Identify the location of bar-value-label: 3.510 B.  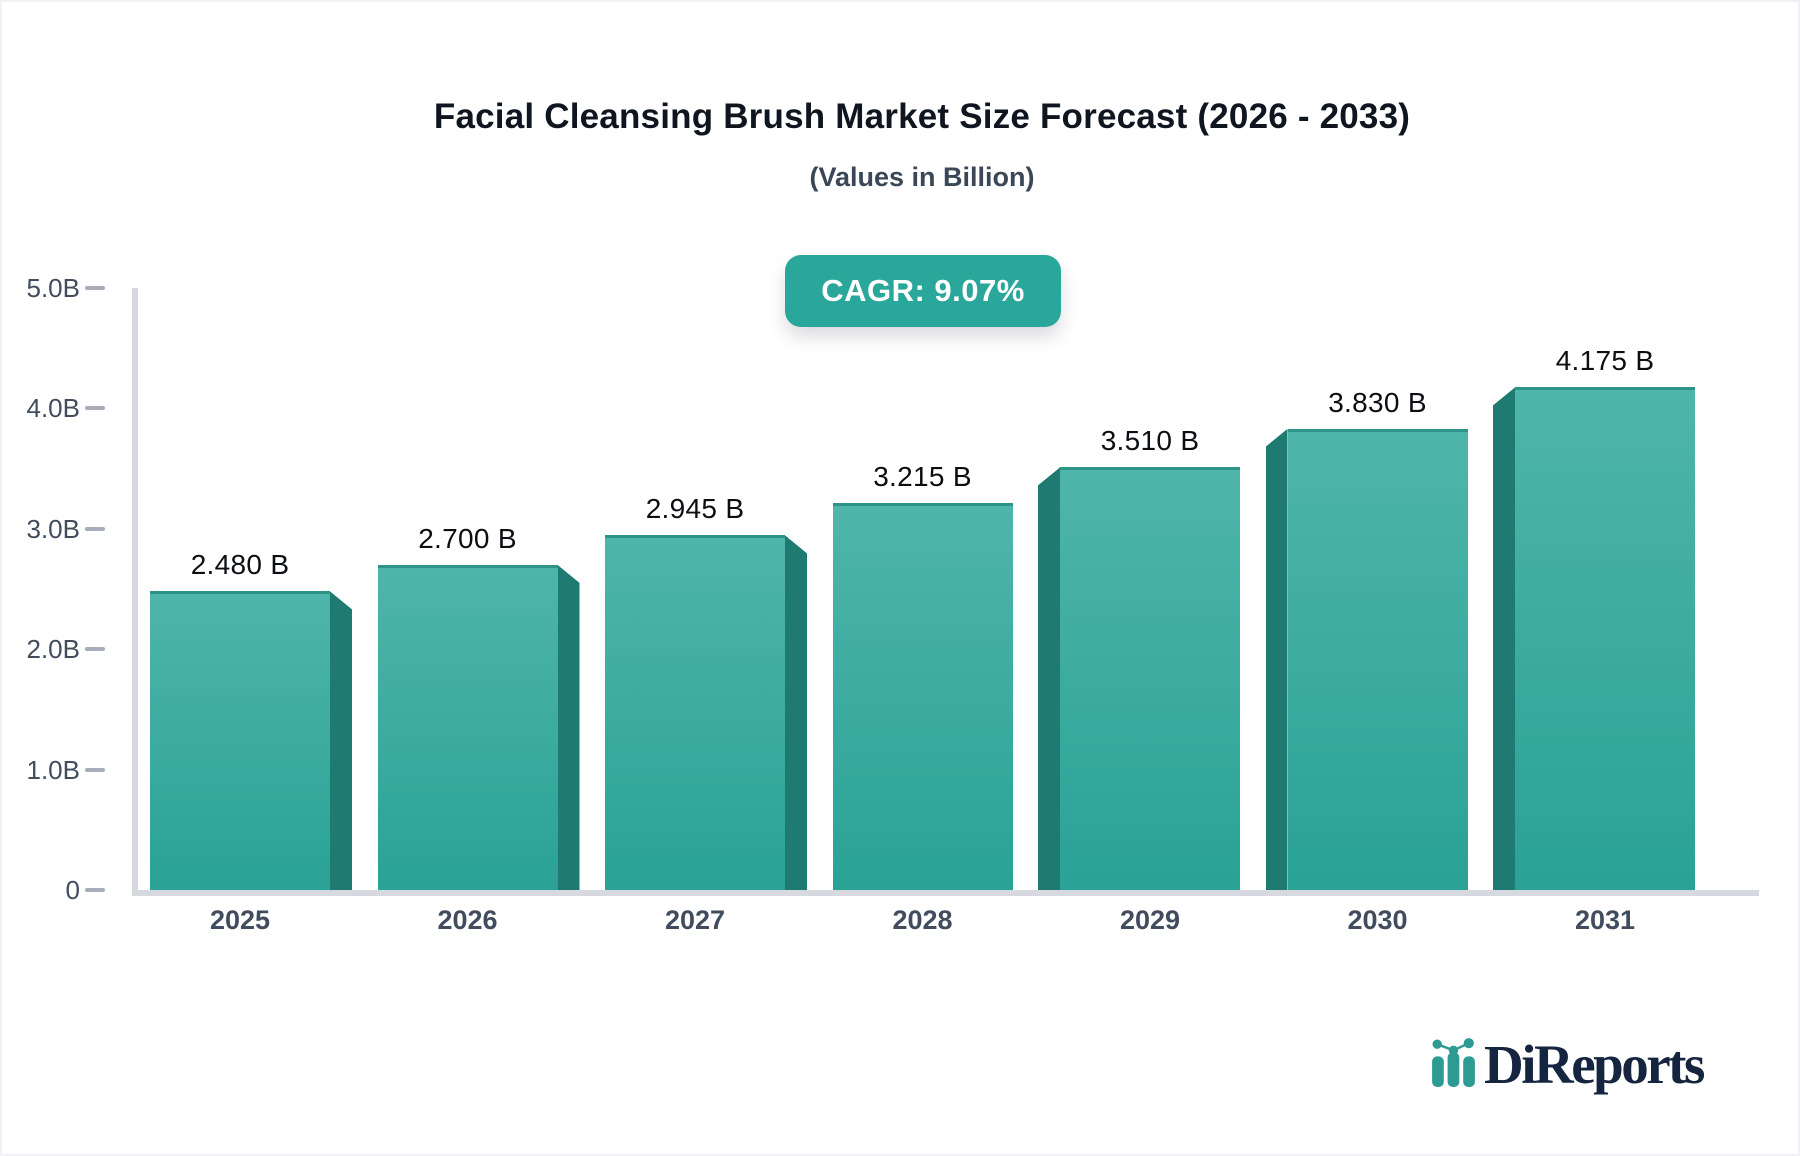
(1150, 441).